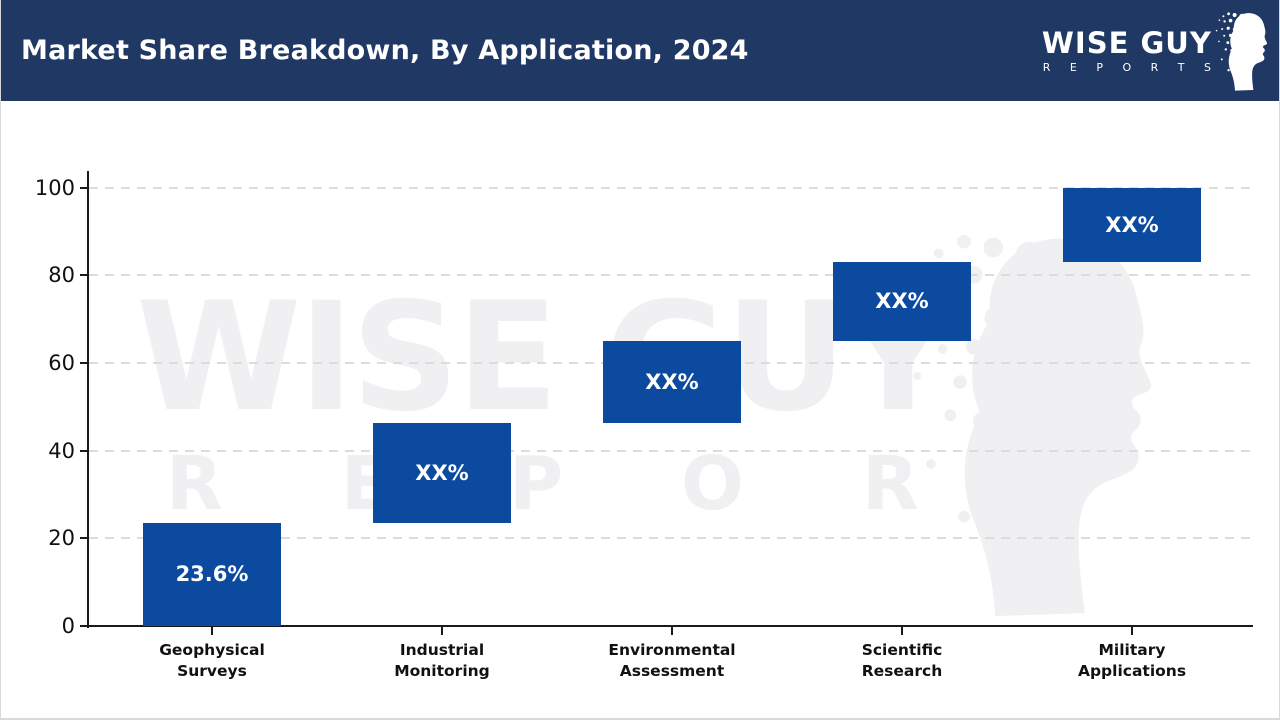 The height and width of the screenshot is (720, 1280). I want to click on y-tick-label: 0, so click(68, 626).